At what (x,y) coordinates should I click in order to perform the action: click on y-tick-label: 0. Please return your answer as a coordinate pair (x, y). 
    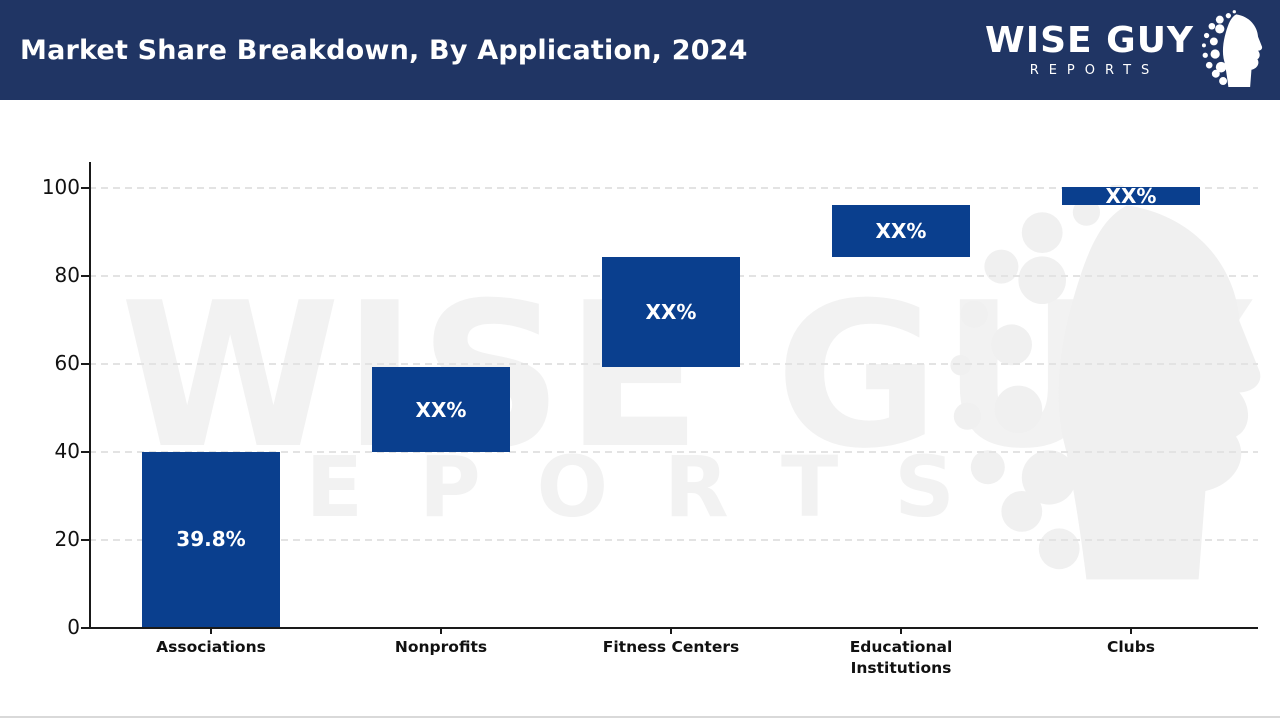
    Looking at the image, I should click on (73, 627).